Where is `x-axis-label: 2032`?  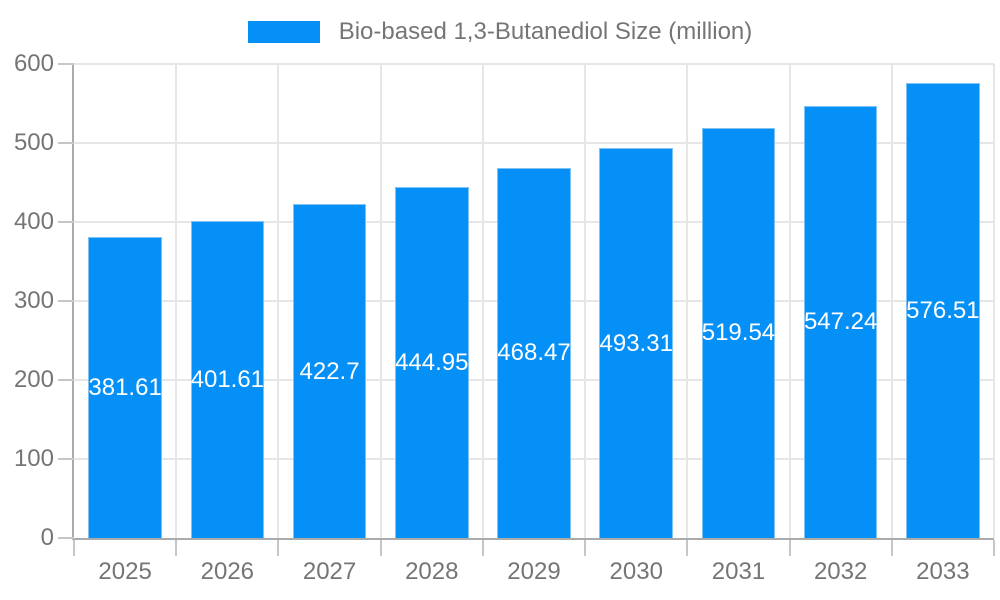 x-axis-label: 2032 is located at coordinates (840, 571).